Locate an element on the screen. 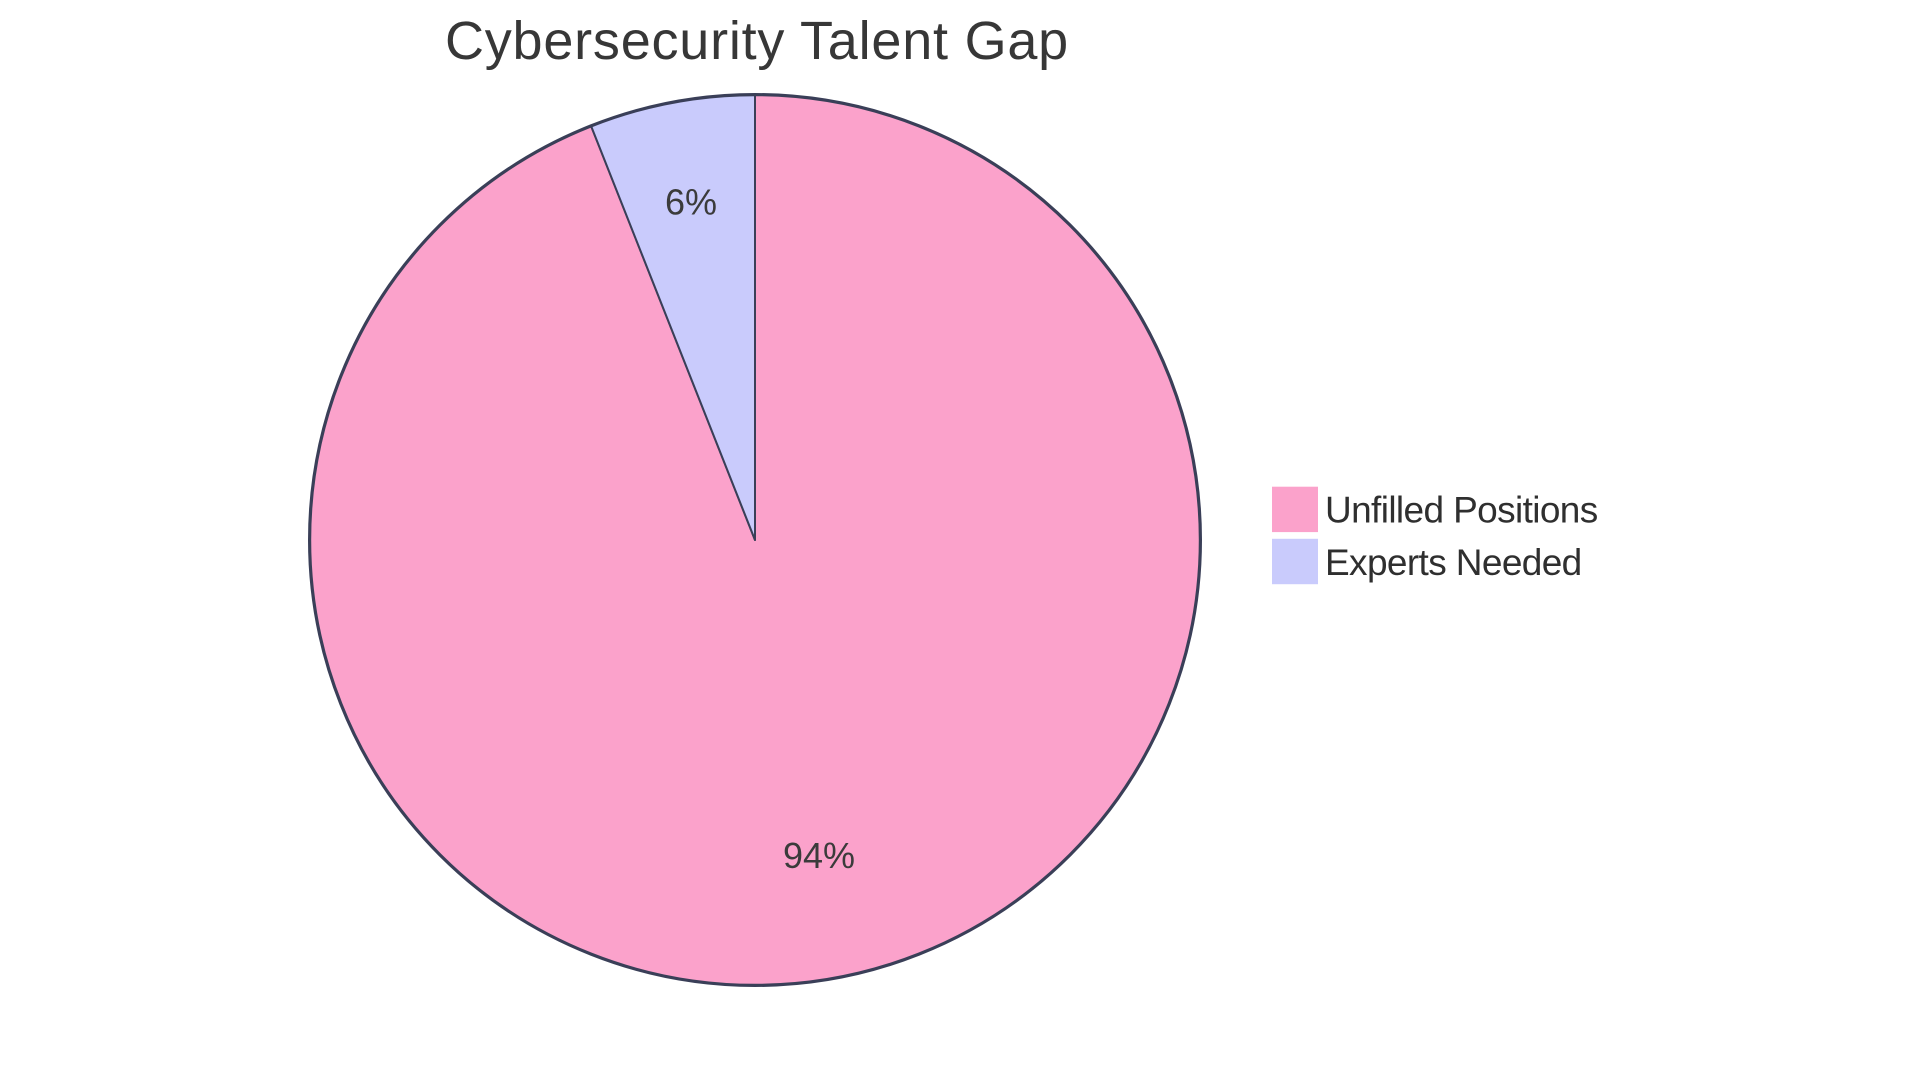 The height and width of the screenshot is (1083, 1920). svg-text: 6% is located at coordinates (691, 202).